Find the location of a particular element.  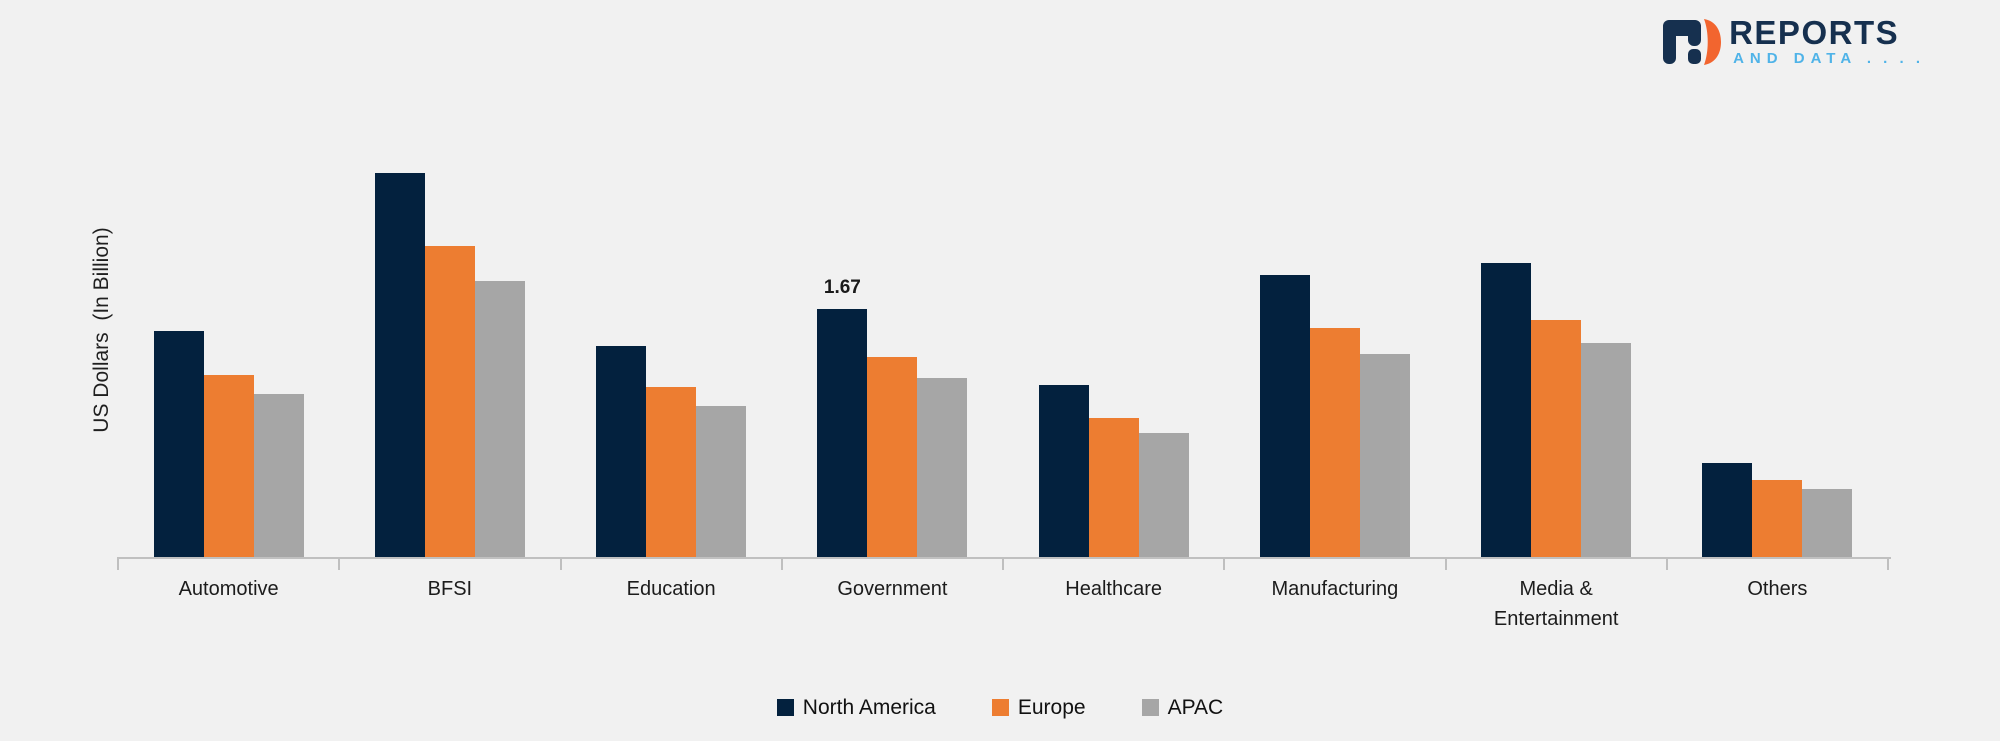

bar-group-education is located at coordinates (671, 324).